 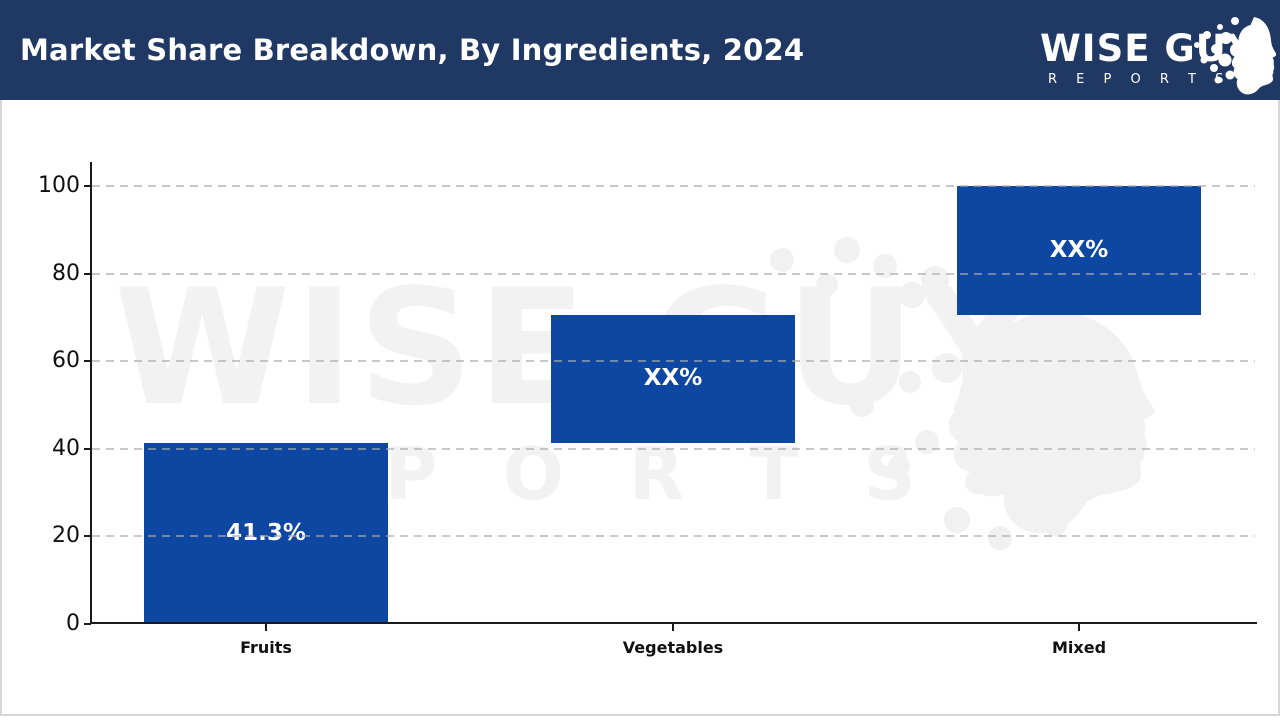 What do you see at coordinates (66, 273) in the screenshot?
I see `y-tick-label-80: 80` at bounding box center [66, 273].